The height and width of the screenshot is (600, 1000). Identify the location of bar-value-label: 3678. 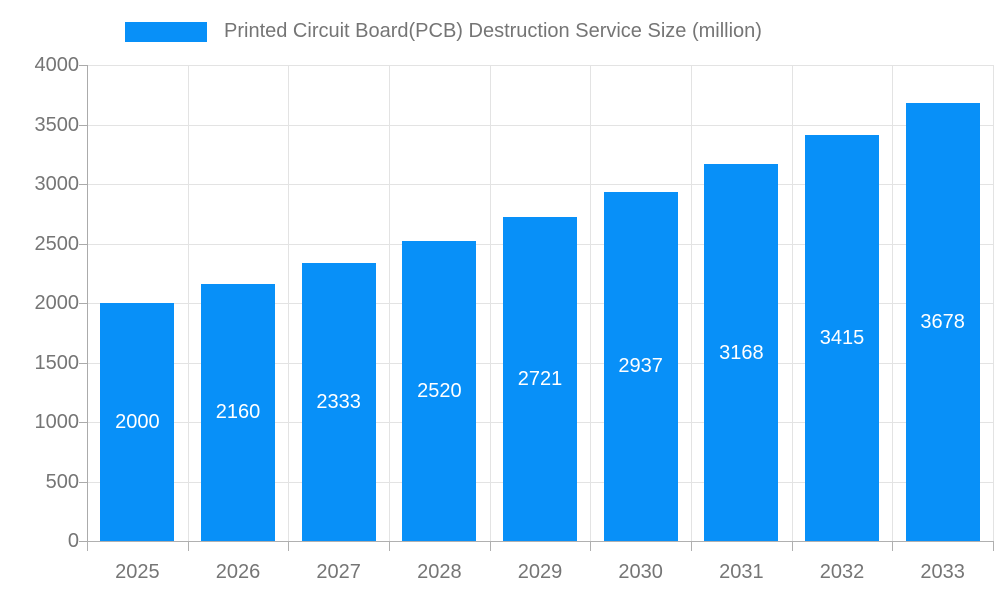
(942, 322).